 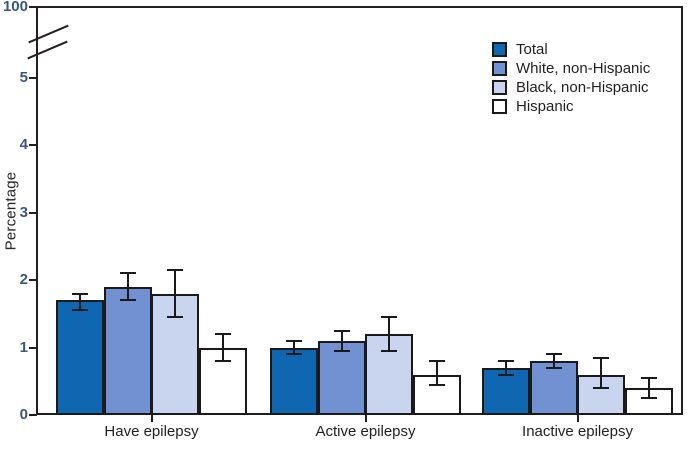 I want to click on y-tick-label: 2, so click(x=23, y=279).